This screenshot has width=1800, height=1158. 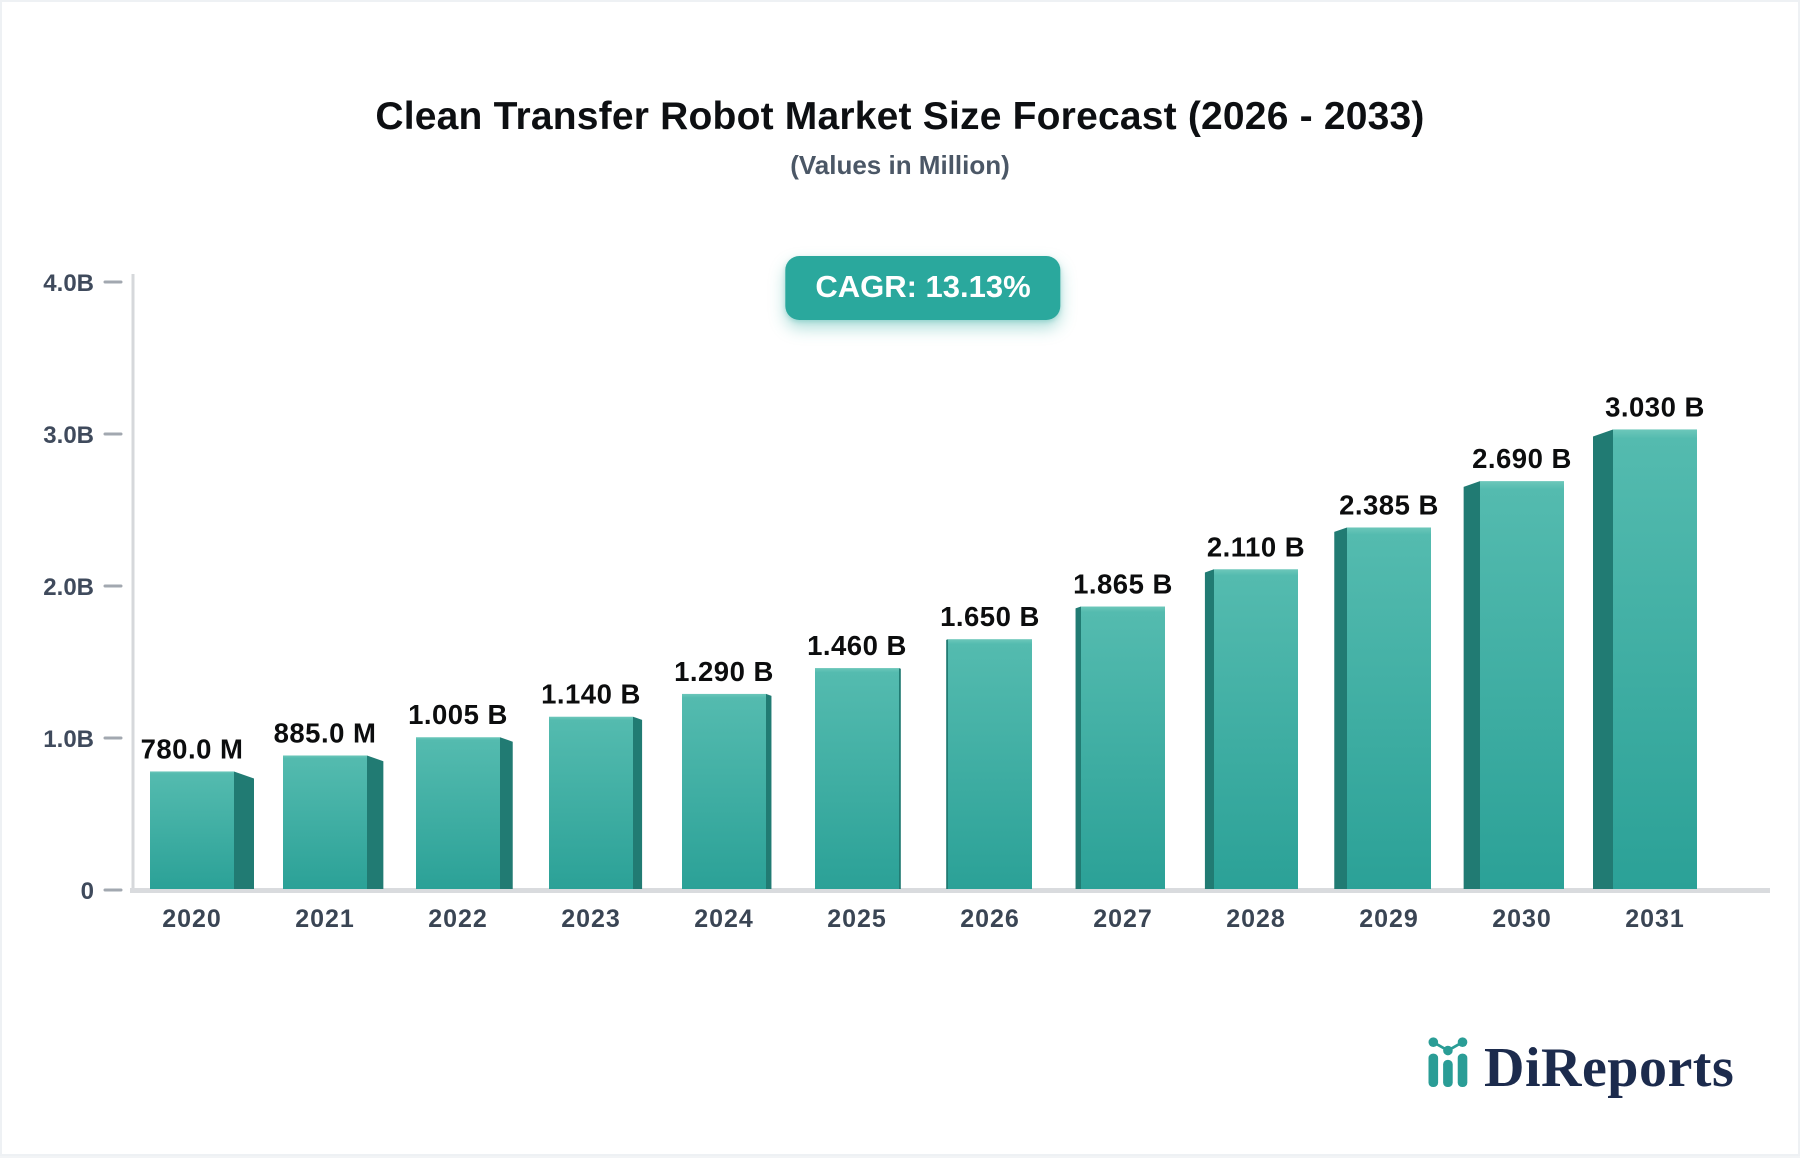 I want to click on bar-2021, so click(x=325, y=822).